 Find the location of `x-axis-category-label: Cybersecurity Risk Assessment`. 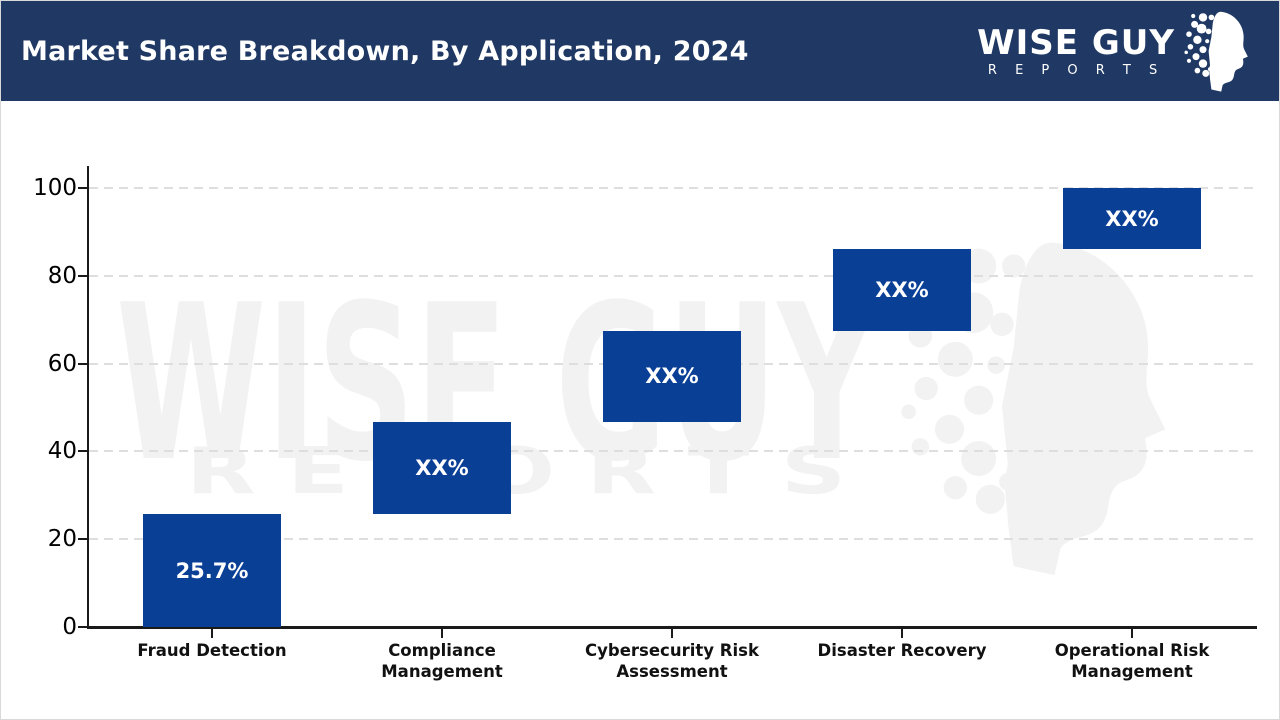

x-axis-category-label: Cybersecurity Risk Assessment is located at coordinates (672, 661).